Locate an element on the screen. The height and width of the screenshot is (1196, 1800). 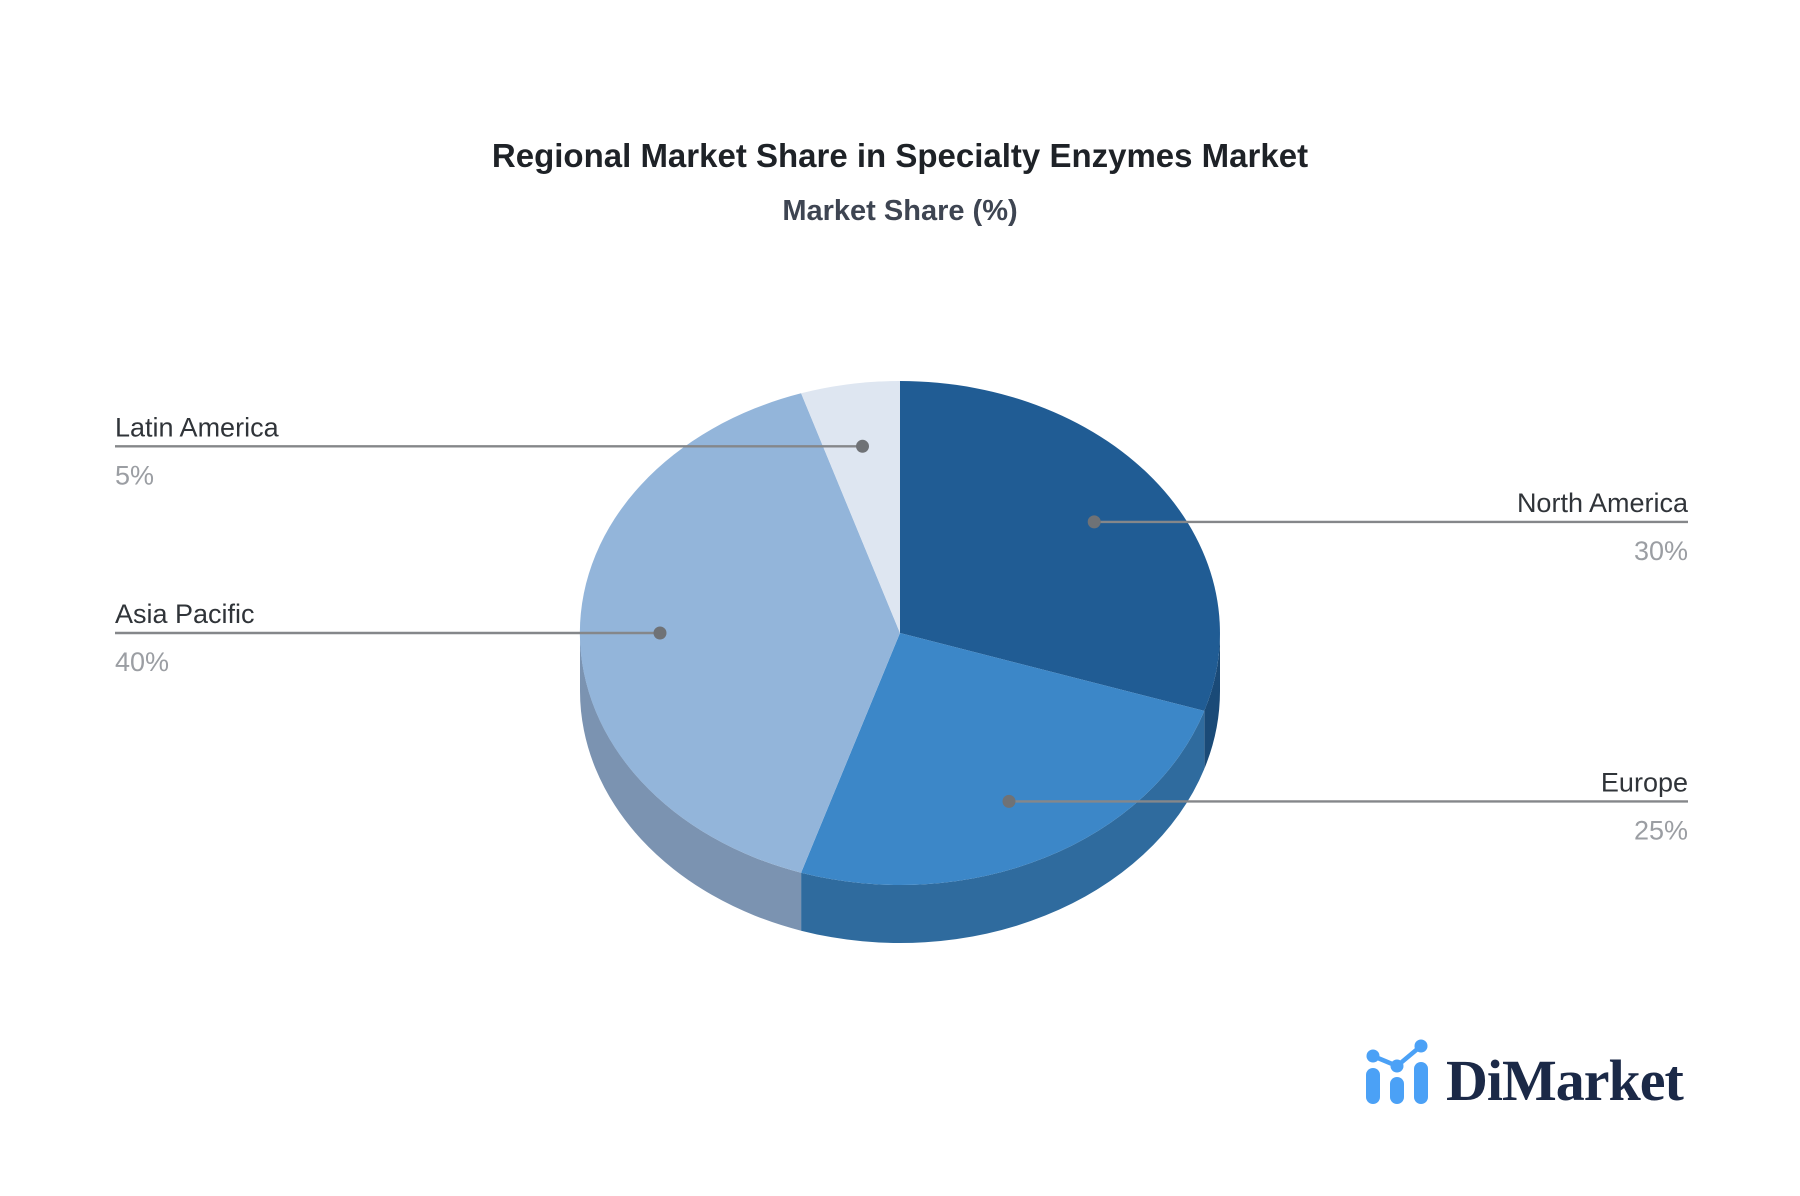
brand-logo-text: DiMarket is located at coordinates (1565, 1080).